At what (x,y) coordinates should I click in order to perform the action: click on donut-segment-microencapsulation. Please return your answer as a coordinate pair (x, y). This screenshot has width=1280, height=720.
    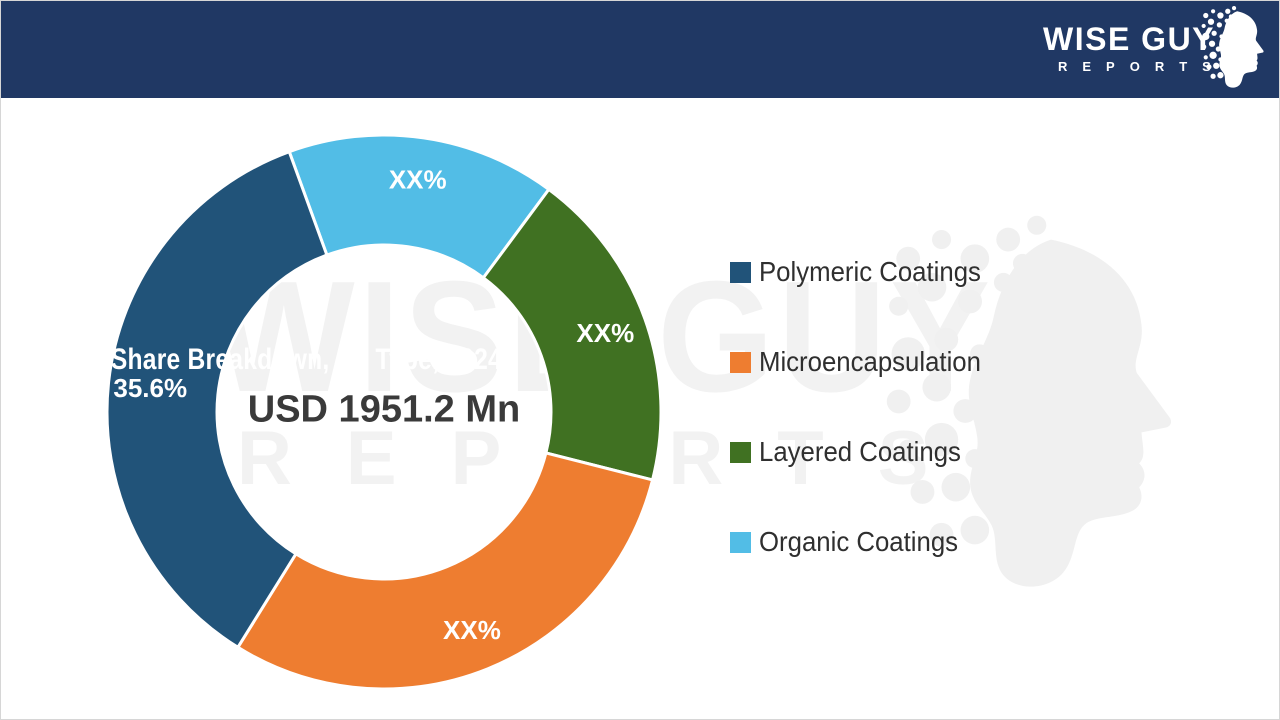
    Looking at the image, I should click on (445, 571).